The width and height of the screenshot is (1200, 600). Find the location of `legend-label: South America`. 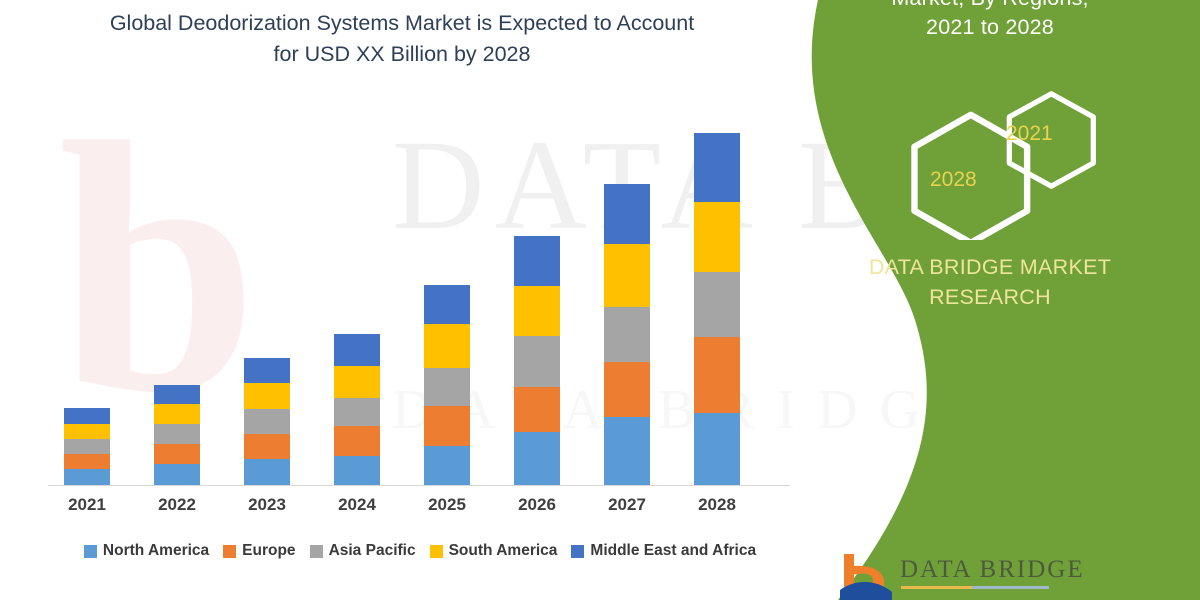

legend-label: South America is located at coordinates (503, 550).